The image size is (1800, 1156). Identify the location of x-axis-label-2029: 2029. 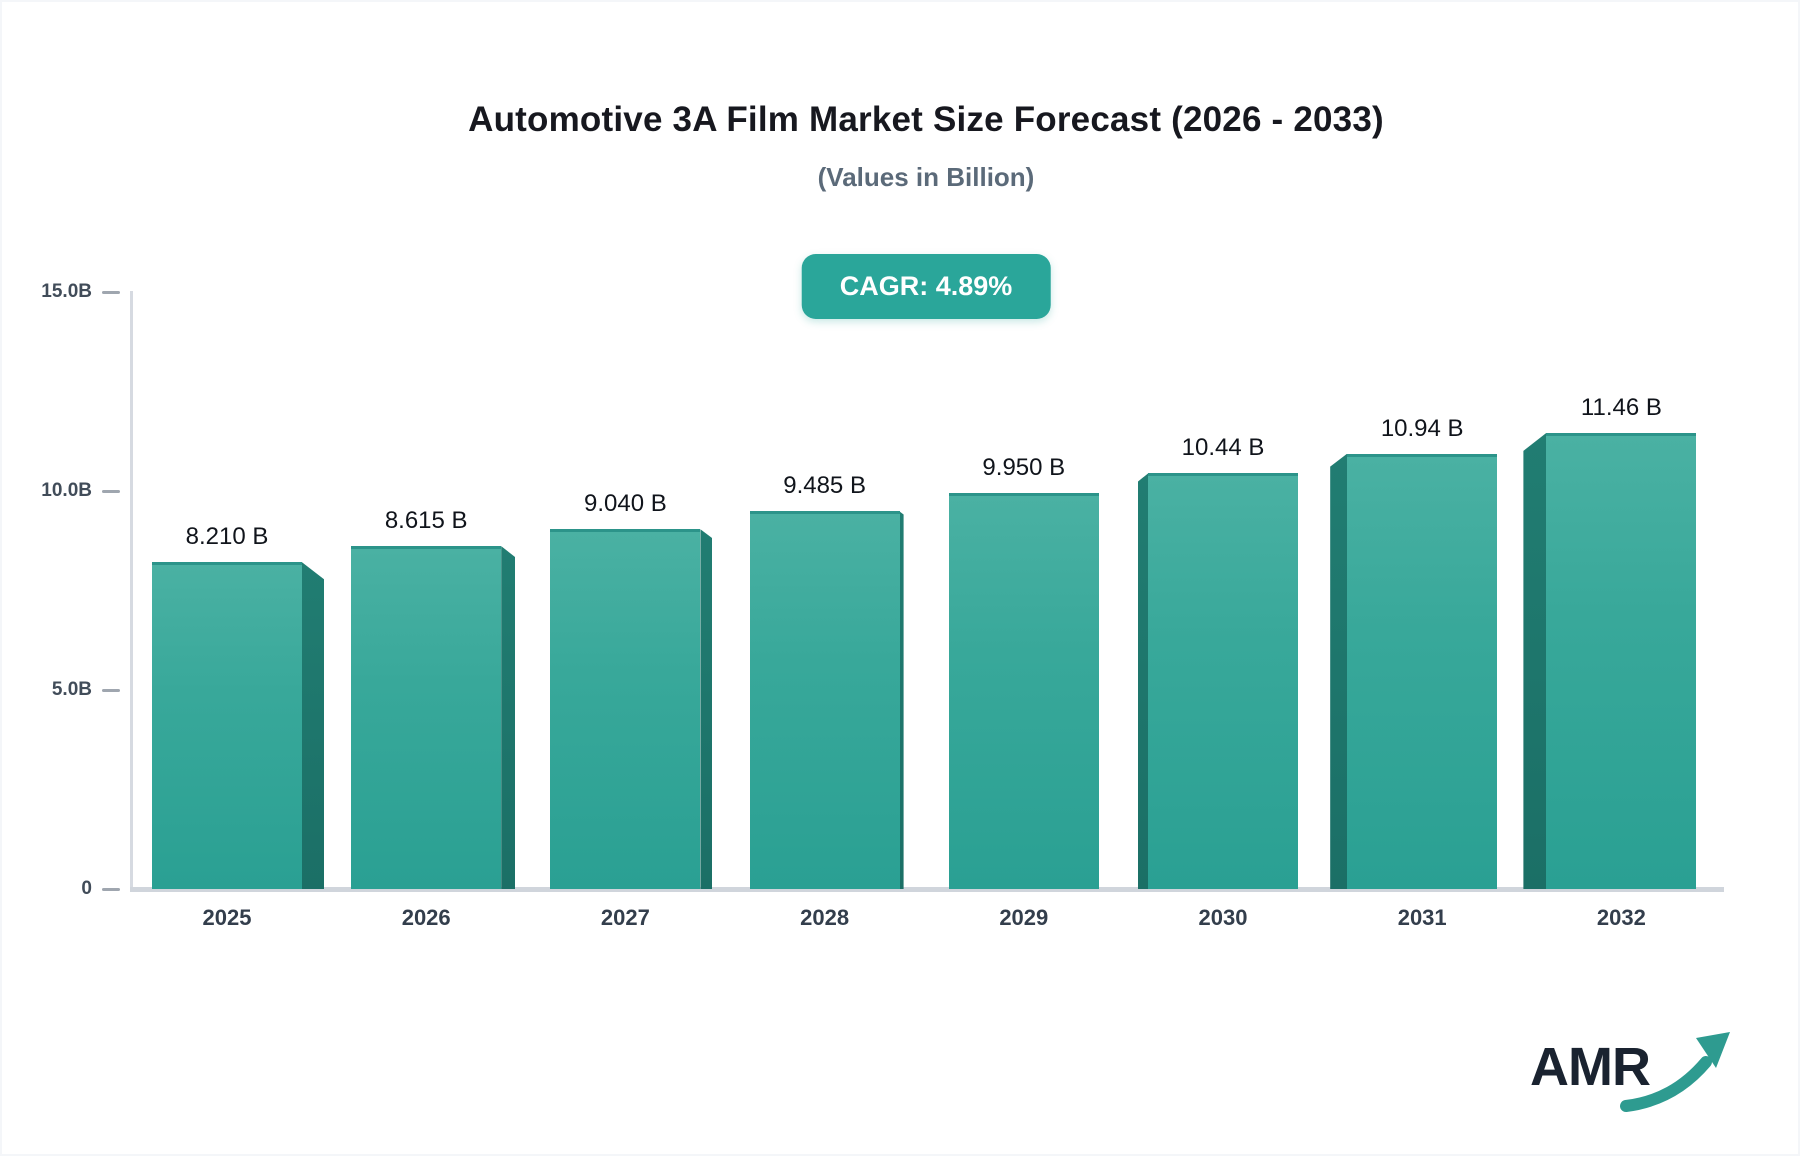
(1024, 917).